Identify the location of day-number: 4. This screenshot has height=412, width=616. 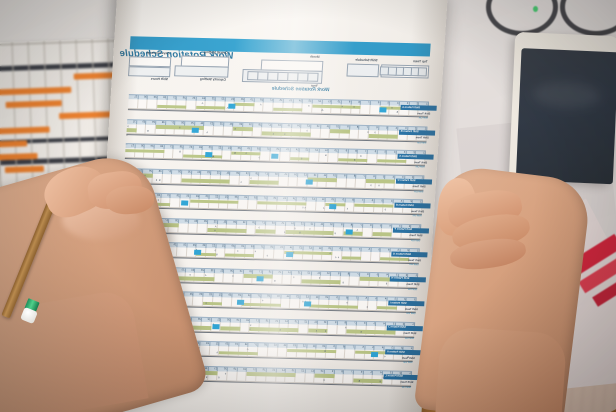
(381, 373).